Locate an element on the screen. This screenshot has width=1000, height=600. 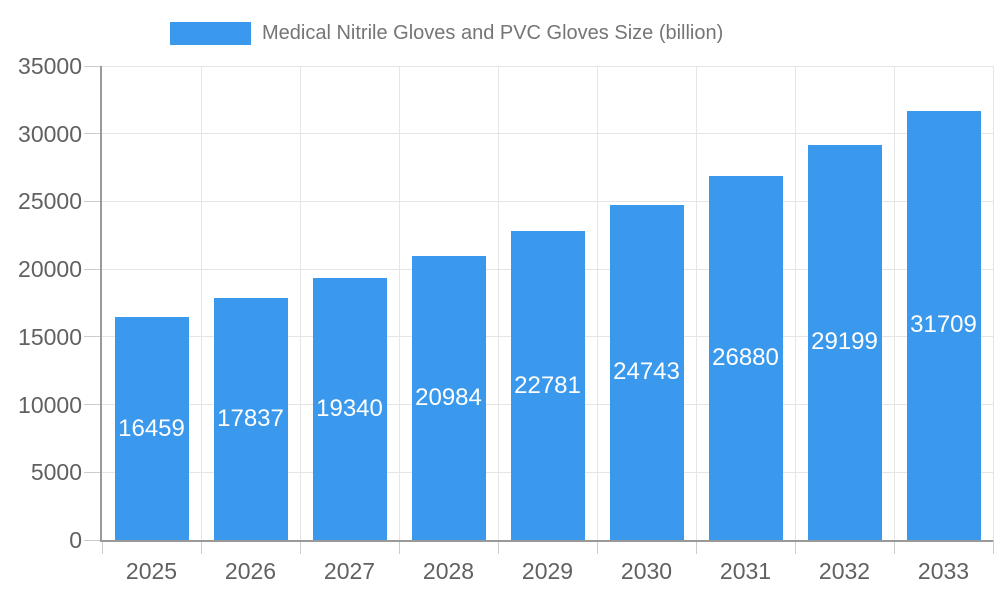
y-axis-label: 0 is located at coordinates (75, 540).